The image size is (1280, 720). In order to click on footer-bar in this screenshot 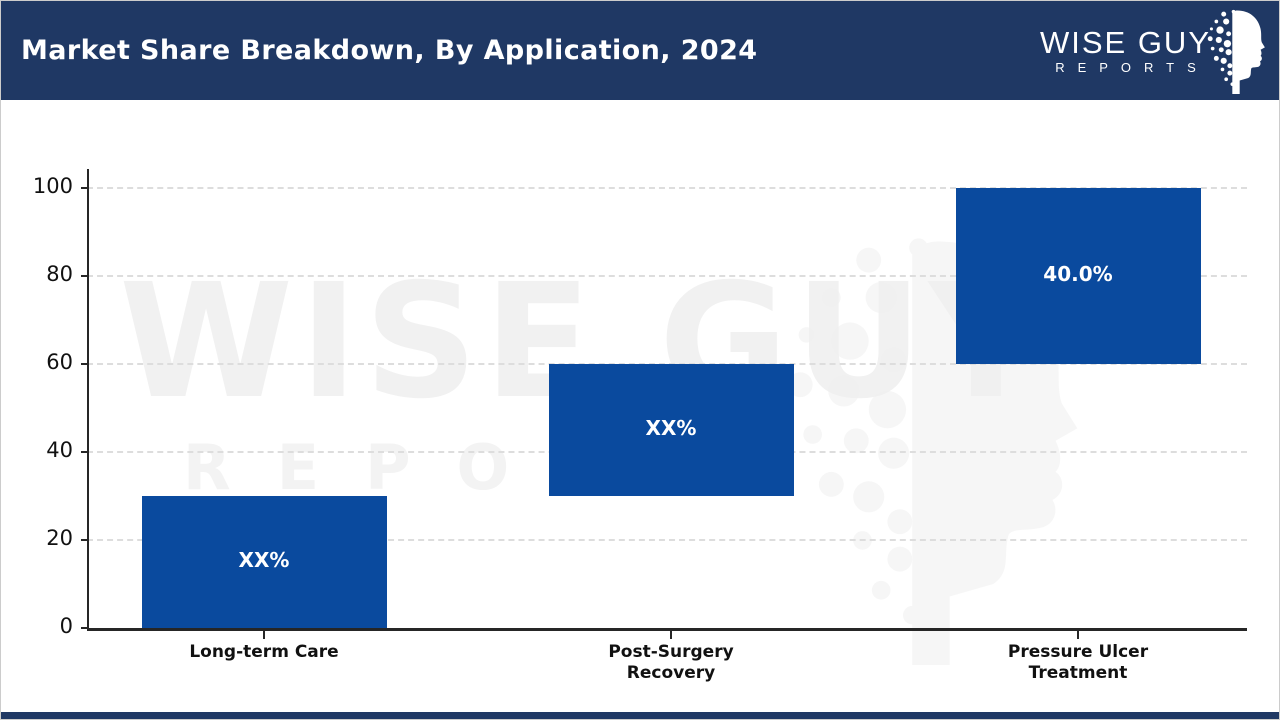, I will do `click(640, 715)`.